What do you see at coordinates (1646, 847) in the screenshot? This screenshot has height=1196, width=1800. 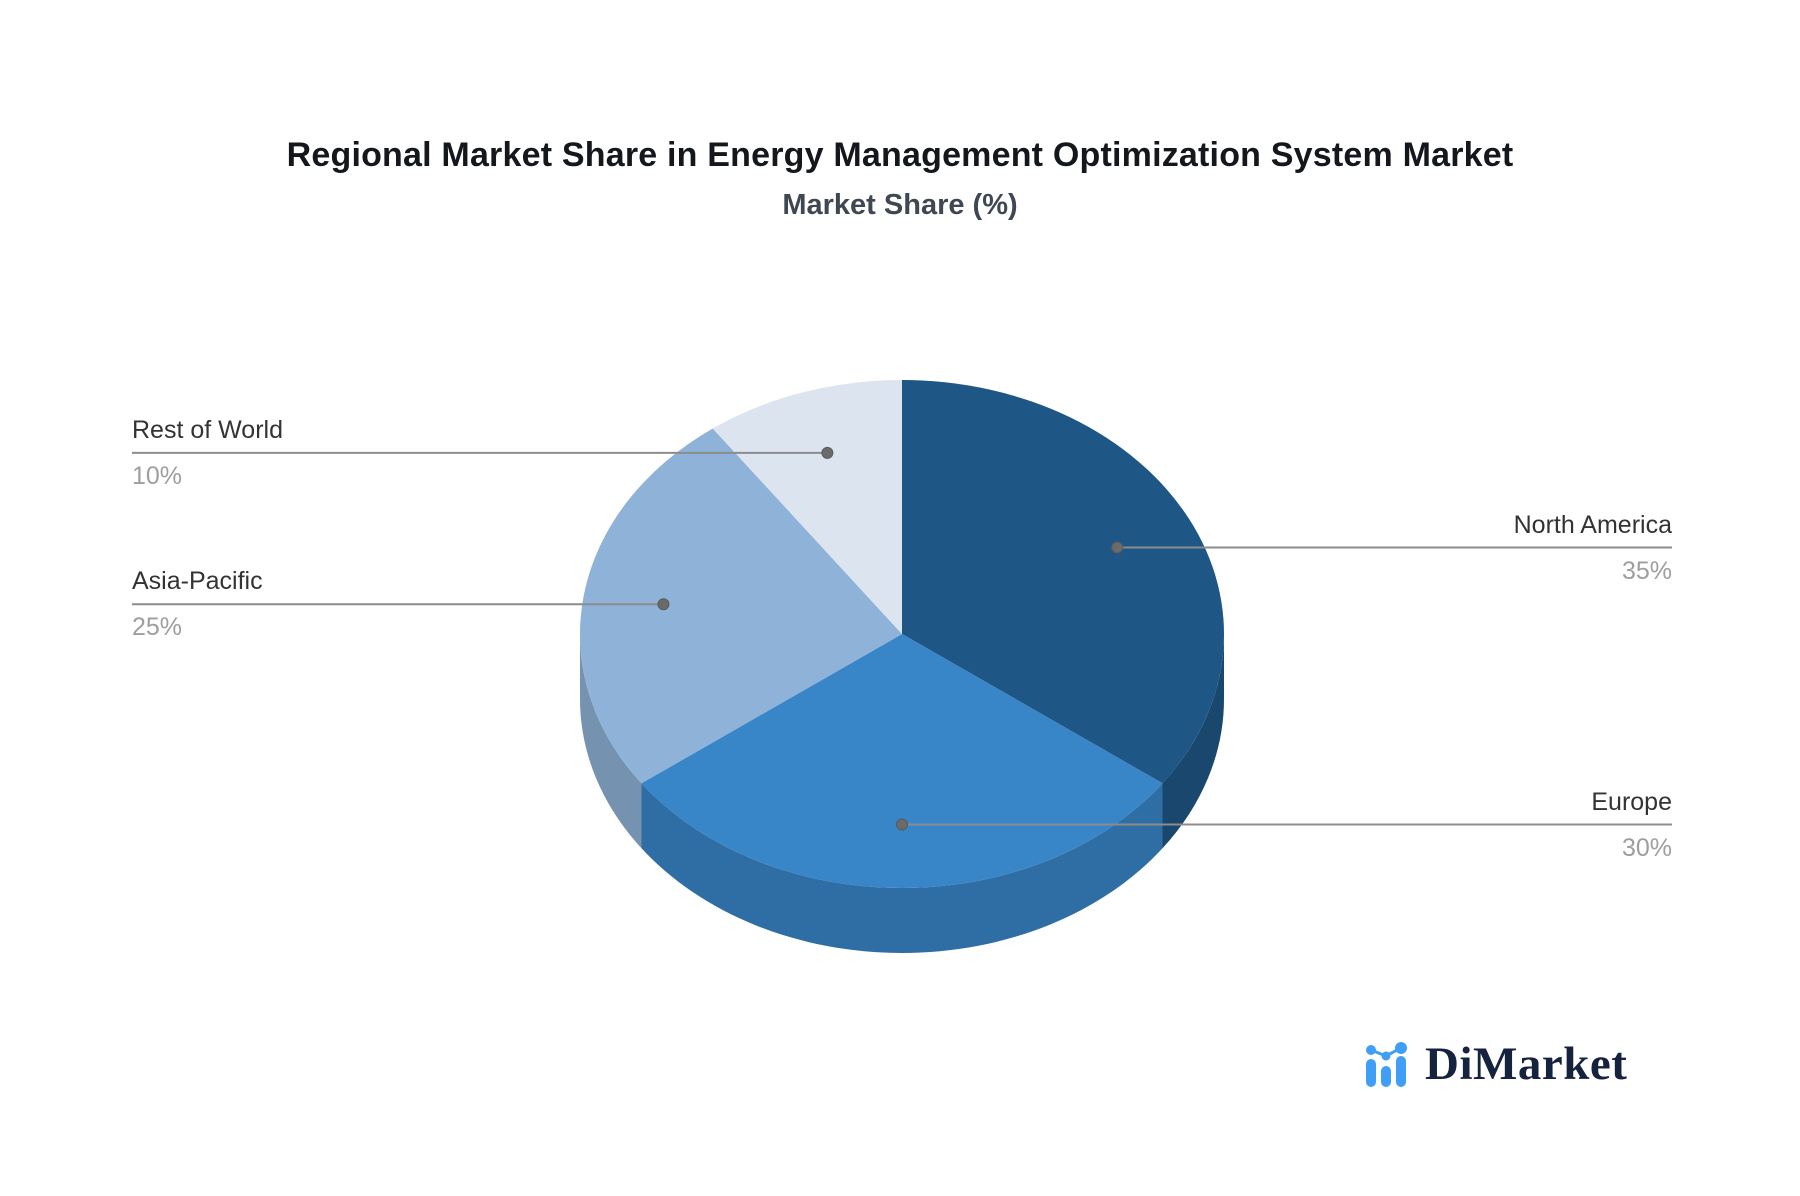 I see `pie-label-value-europe: 30%` at bounding box center [1646, 847].